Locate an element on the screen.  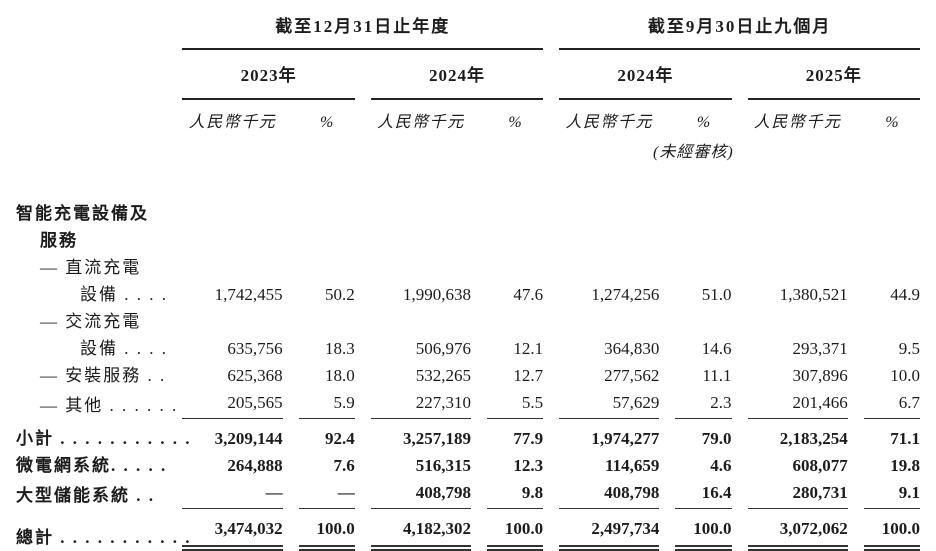
amount-cell: 114,659 is located at coordinates (632, 465).